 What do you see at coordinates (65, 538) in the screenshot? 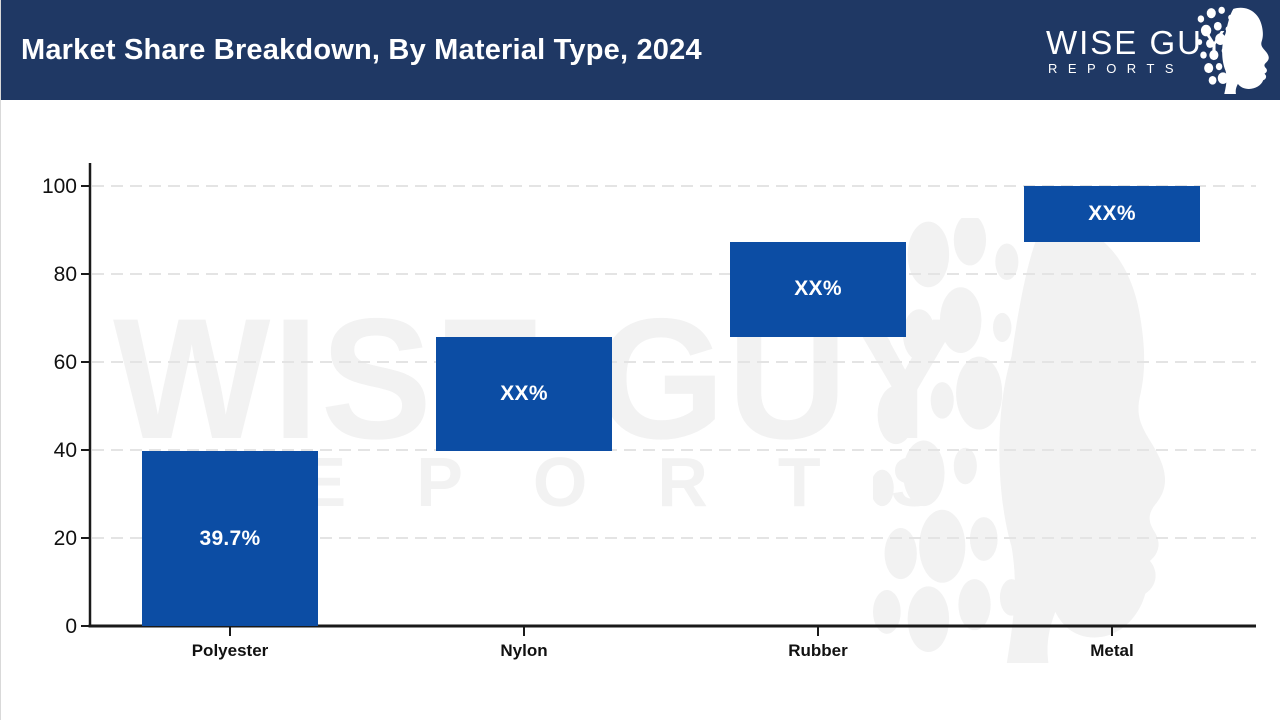
I see `y-axis-tick-label: 20` at bounding box center [65, 538].